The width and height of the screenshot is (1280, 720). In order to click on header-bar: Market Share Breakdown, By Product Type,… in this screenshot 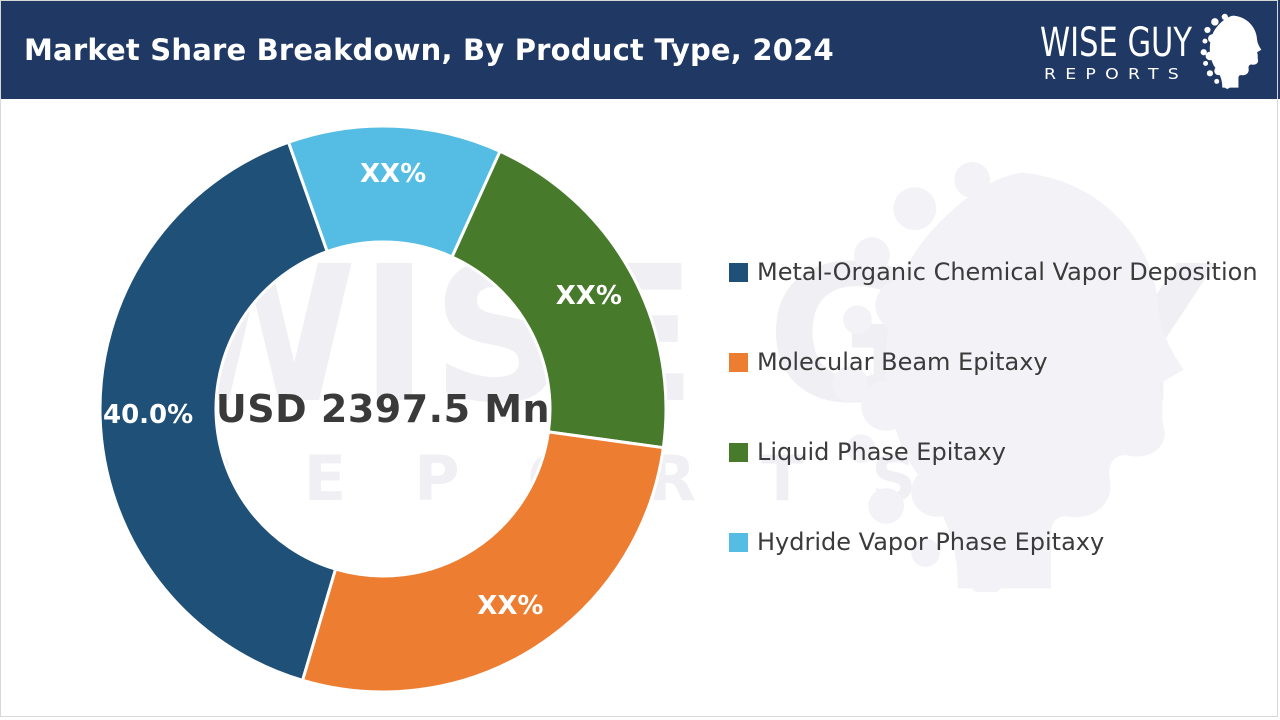, I will do `click(640, 49)`.